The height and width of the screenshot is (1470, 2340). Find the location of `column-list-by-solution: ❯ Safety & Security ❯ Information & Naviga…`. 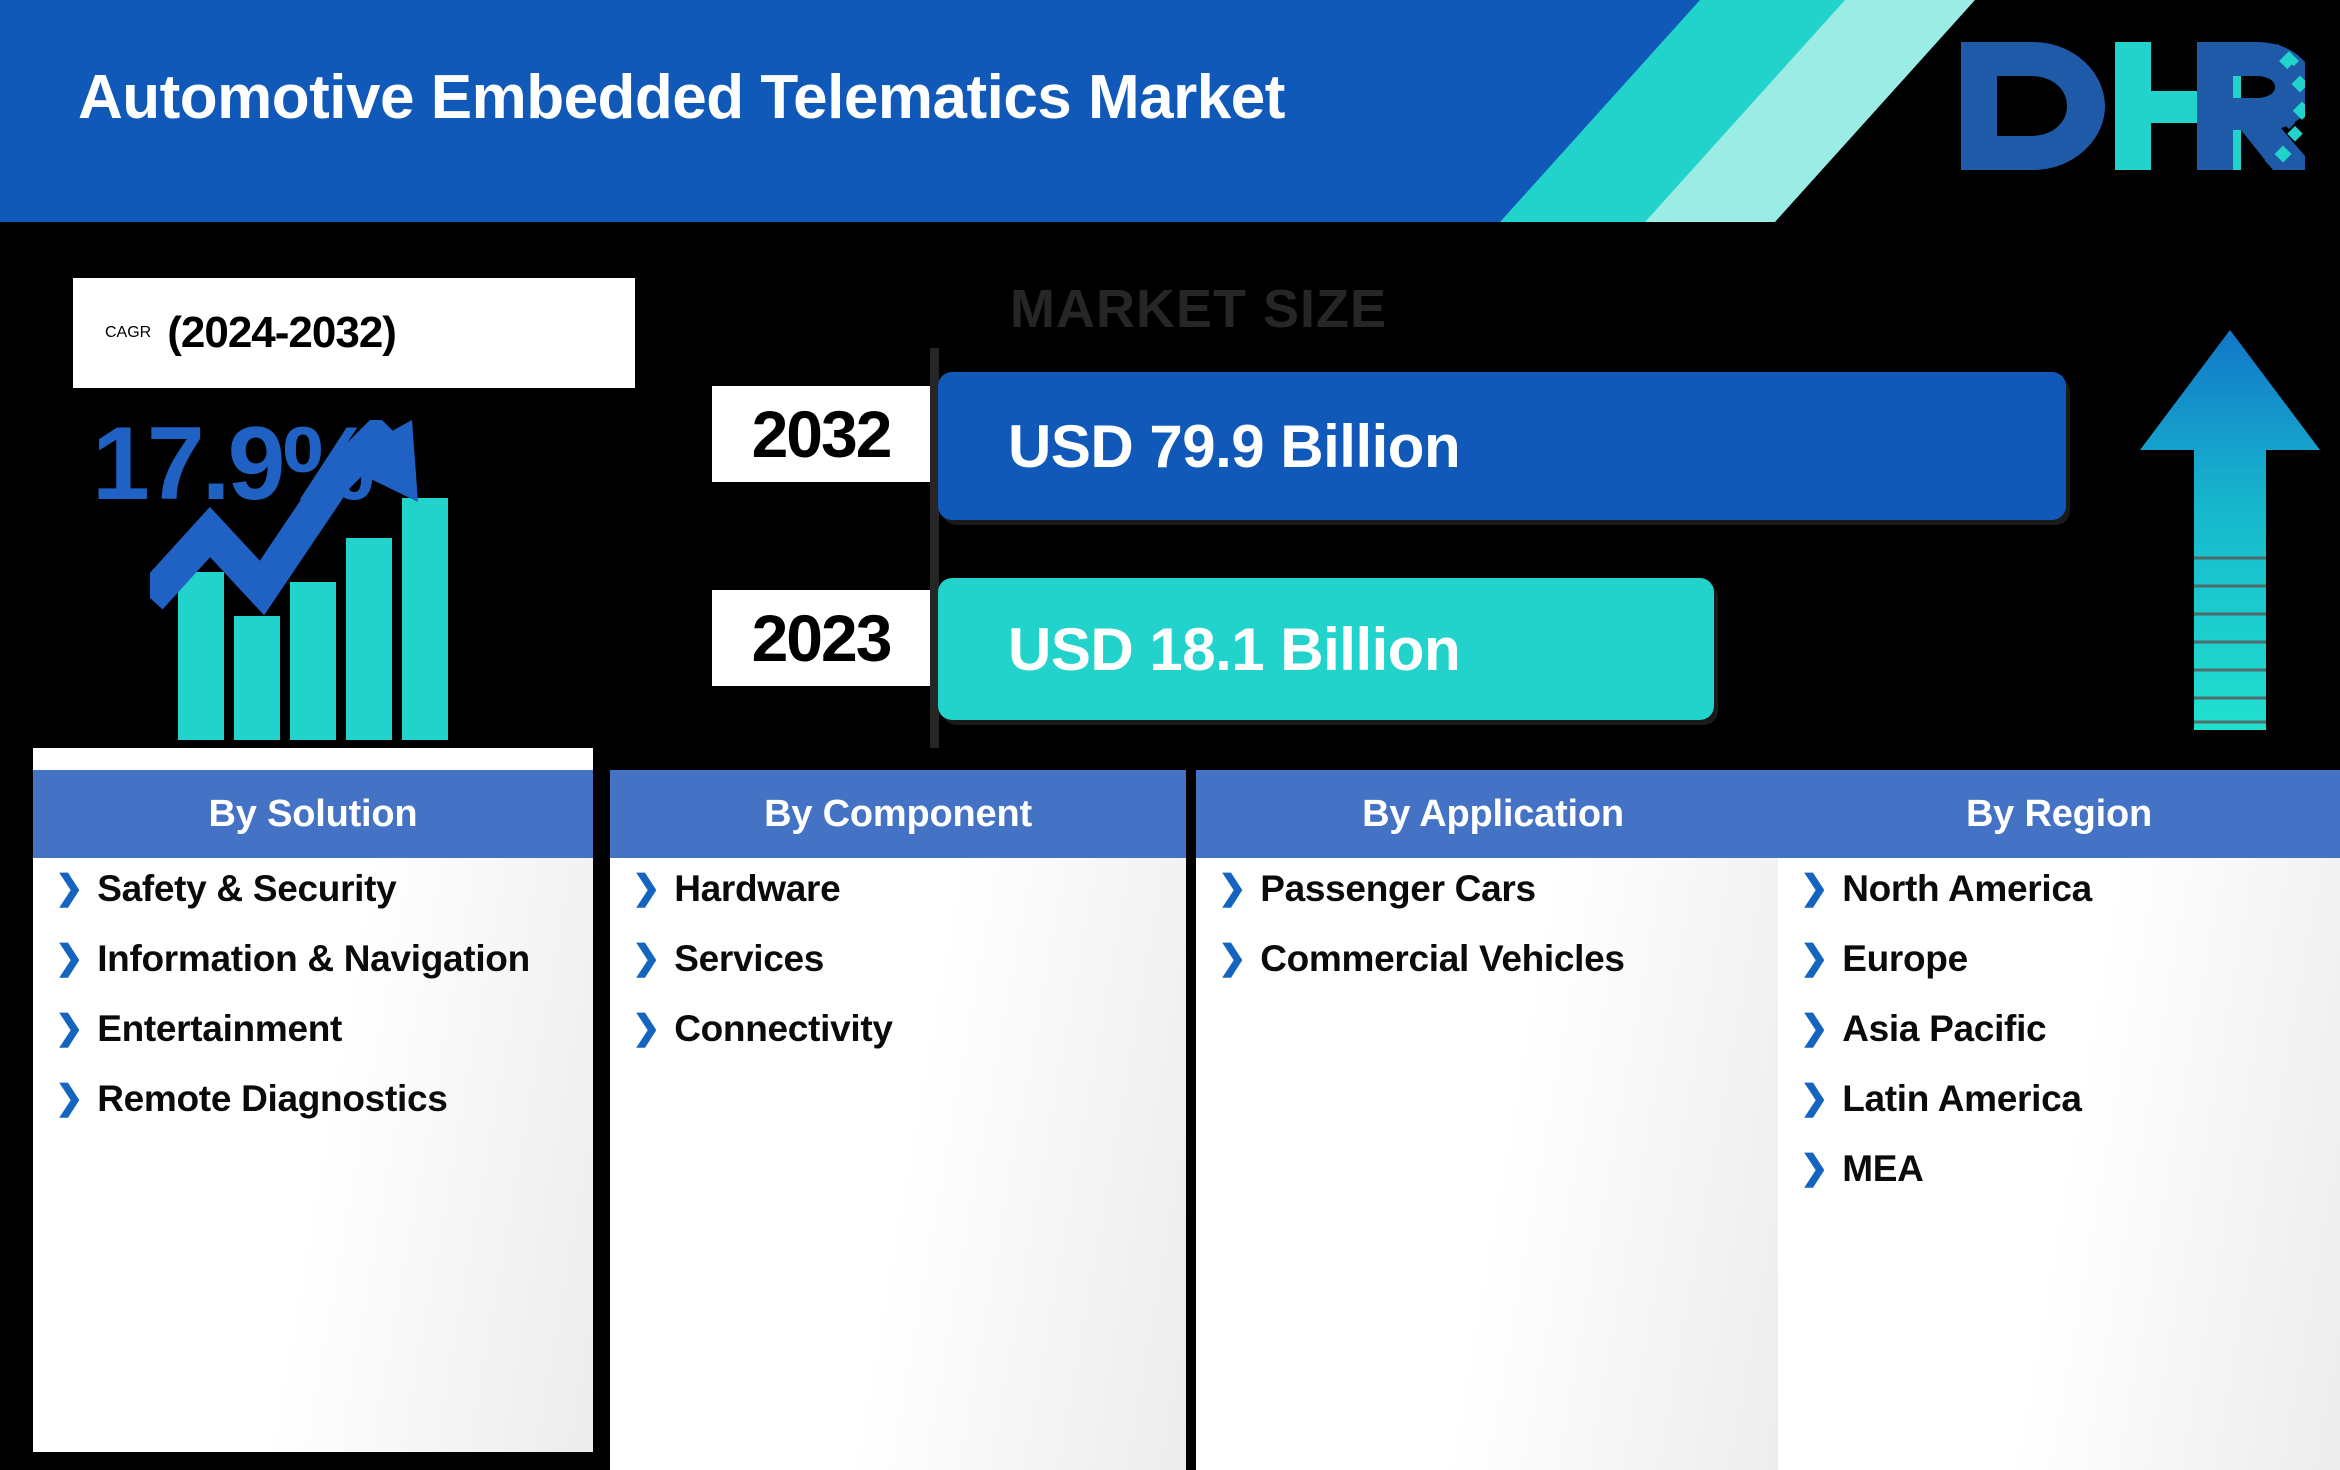

column-list-by-solution: ❯ Safety & Security ❯ Information & Naviga… is located at coordinates (313, 1006).